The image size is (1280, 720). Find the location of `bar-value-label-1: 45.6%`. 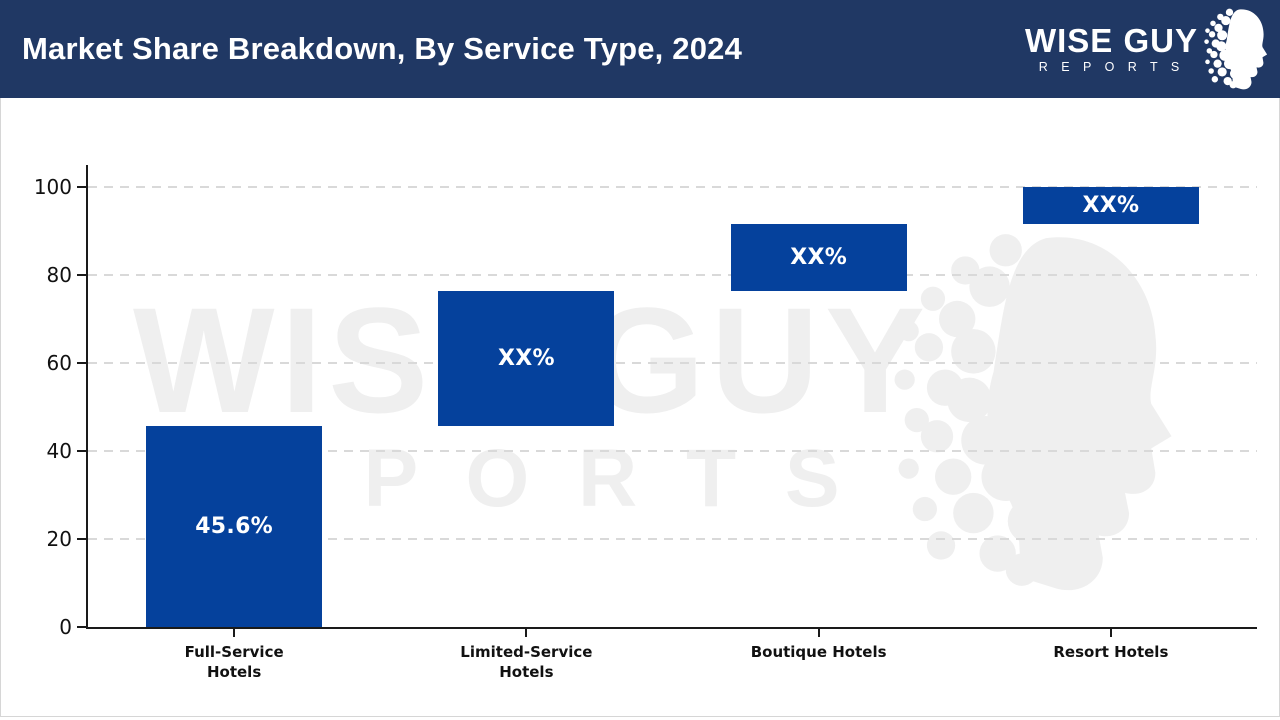

bar-value-label-1: 45.6% is located at coordinates (234, 527).